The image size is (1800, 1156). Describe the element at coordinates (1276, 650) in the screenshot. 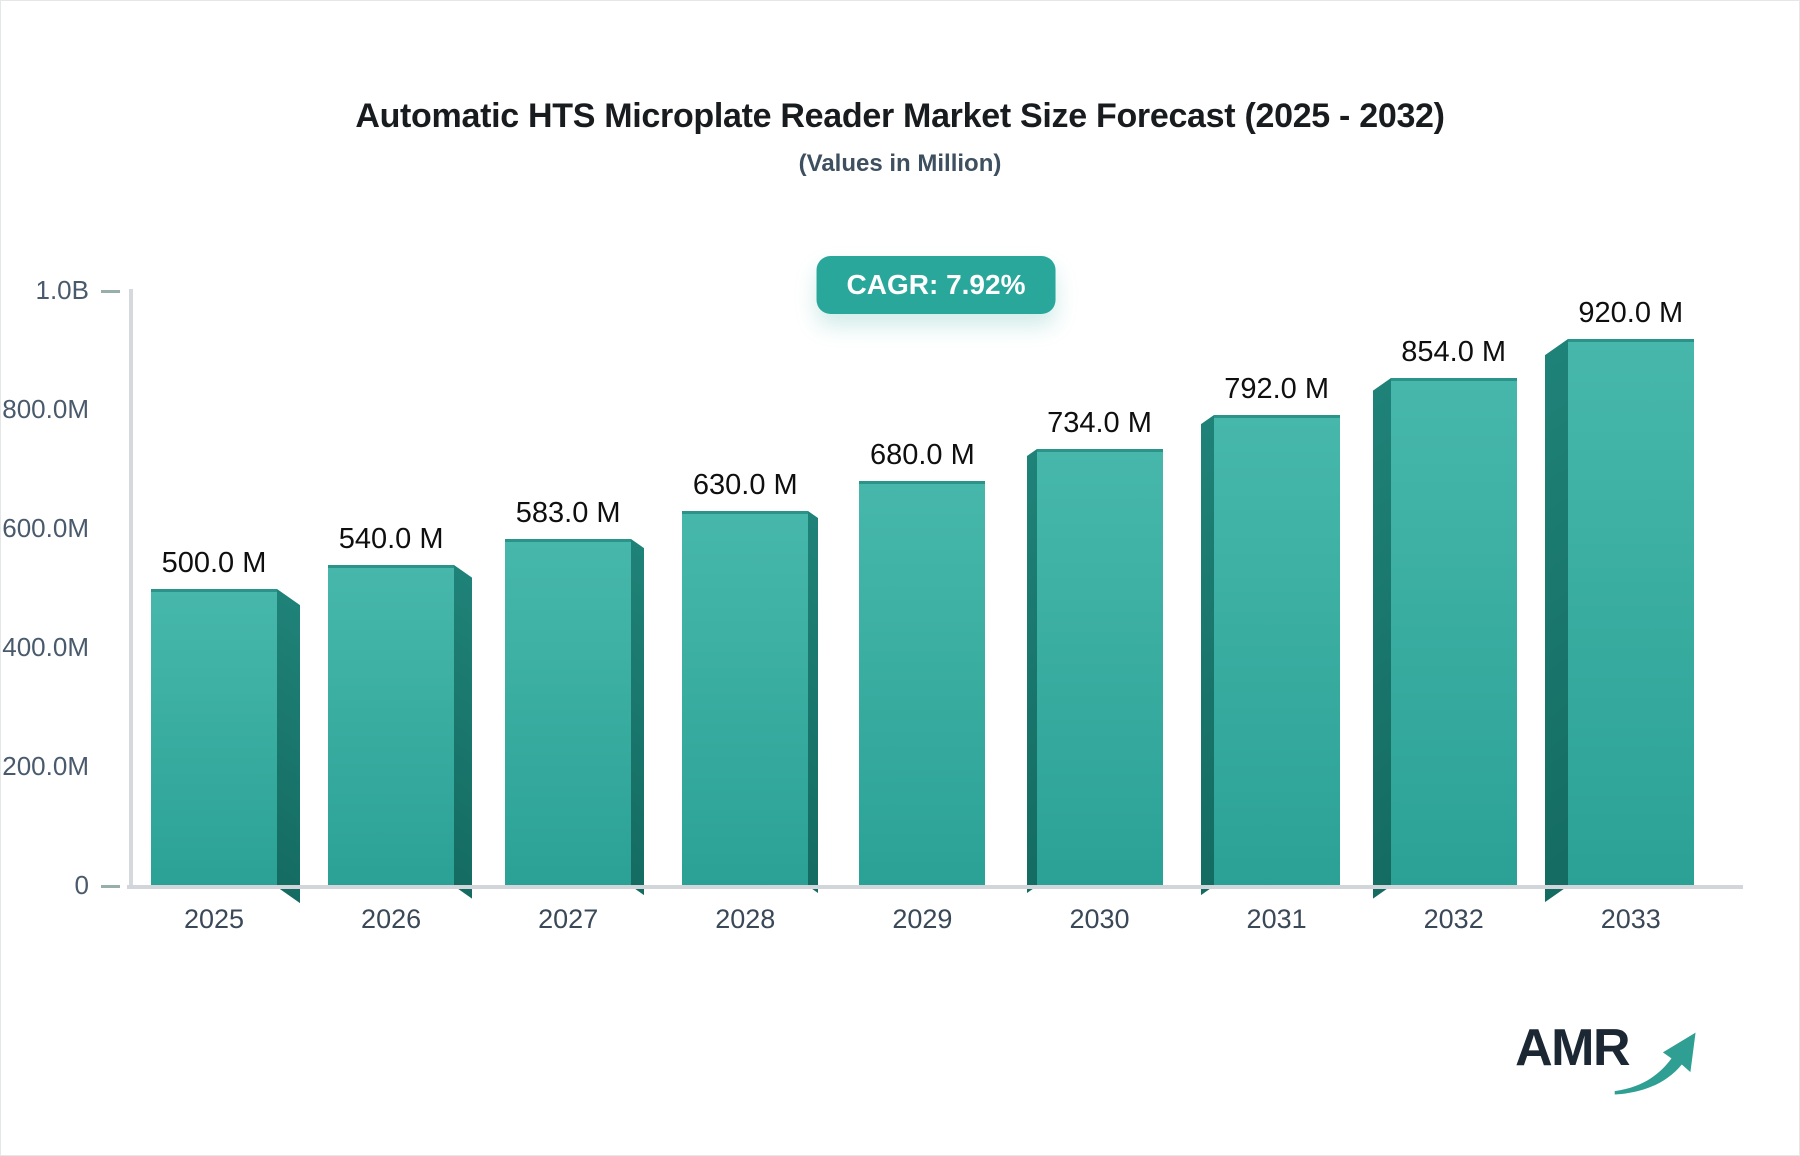

I see `bar-2031` at that location.